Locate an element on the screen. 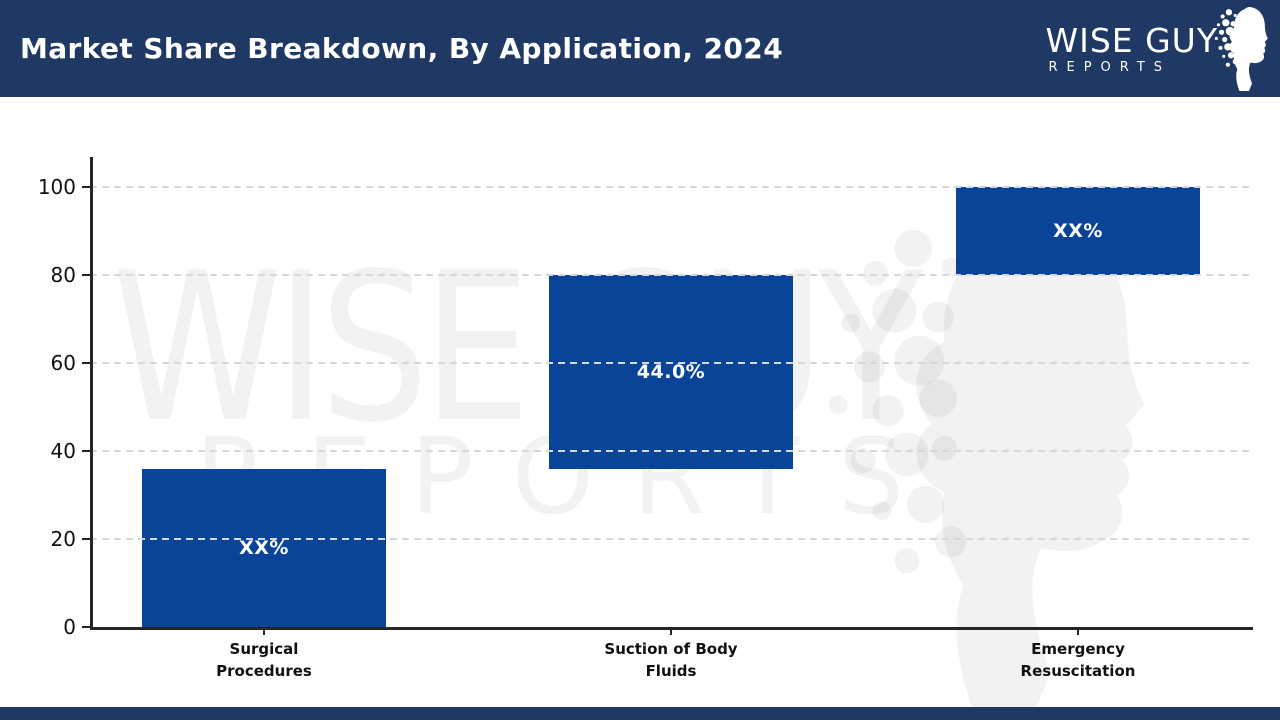 This screenshot has height=720, width=1280. y-tick-label: 60 is located at coordinates (63, 363).